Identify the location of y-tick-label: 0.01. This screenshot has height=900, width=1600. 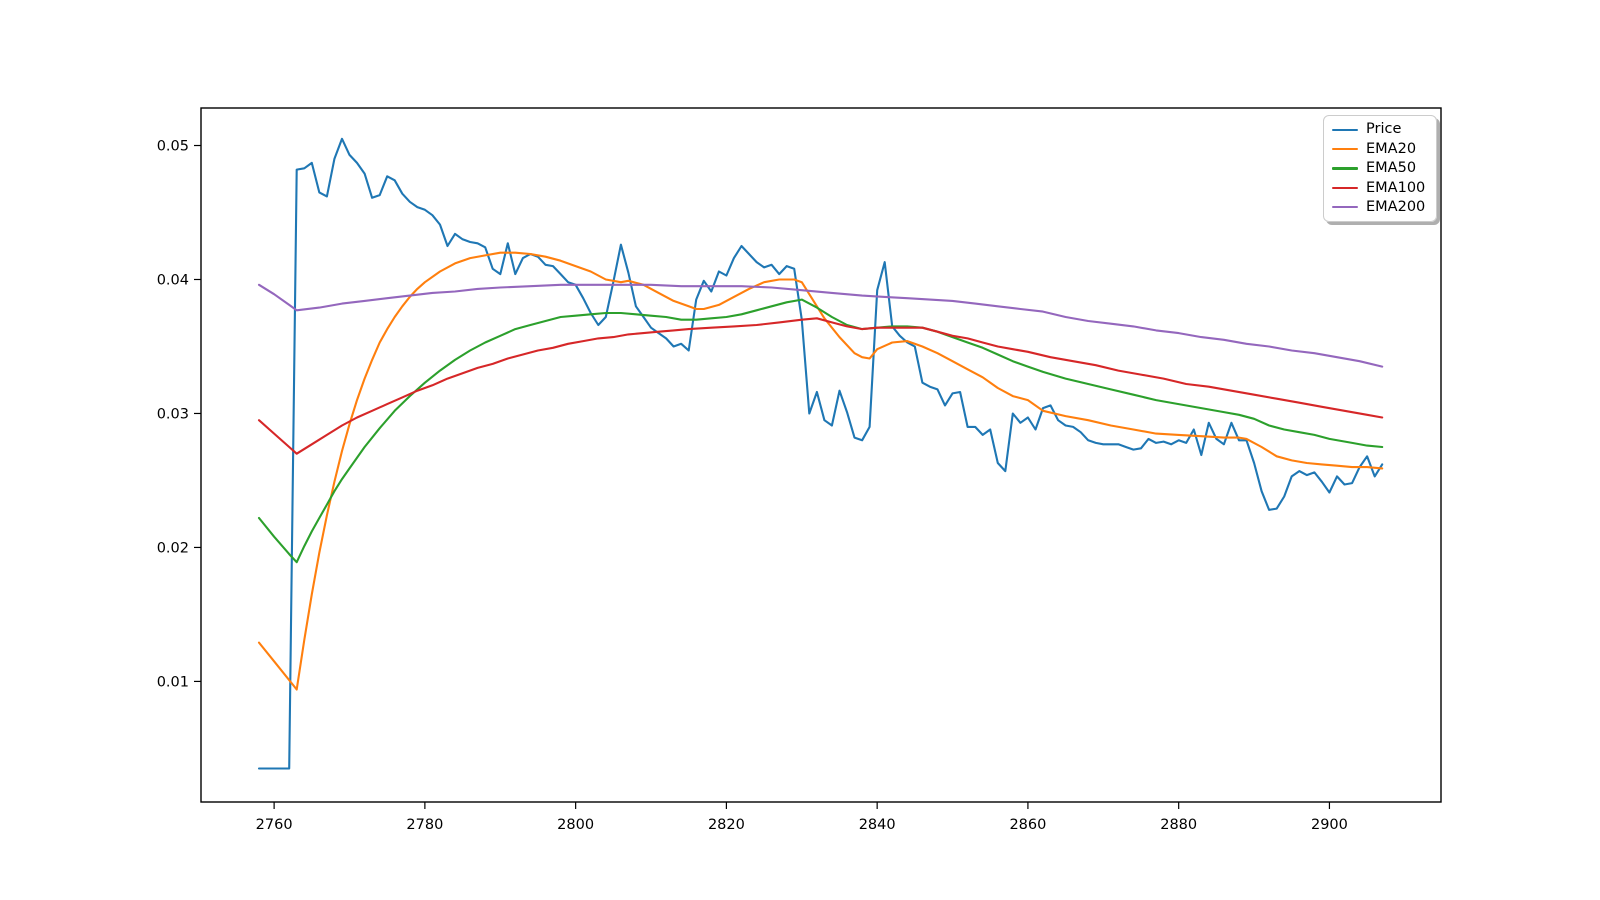
(173, 682).